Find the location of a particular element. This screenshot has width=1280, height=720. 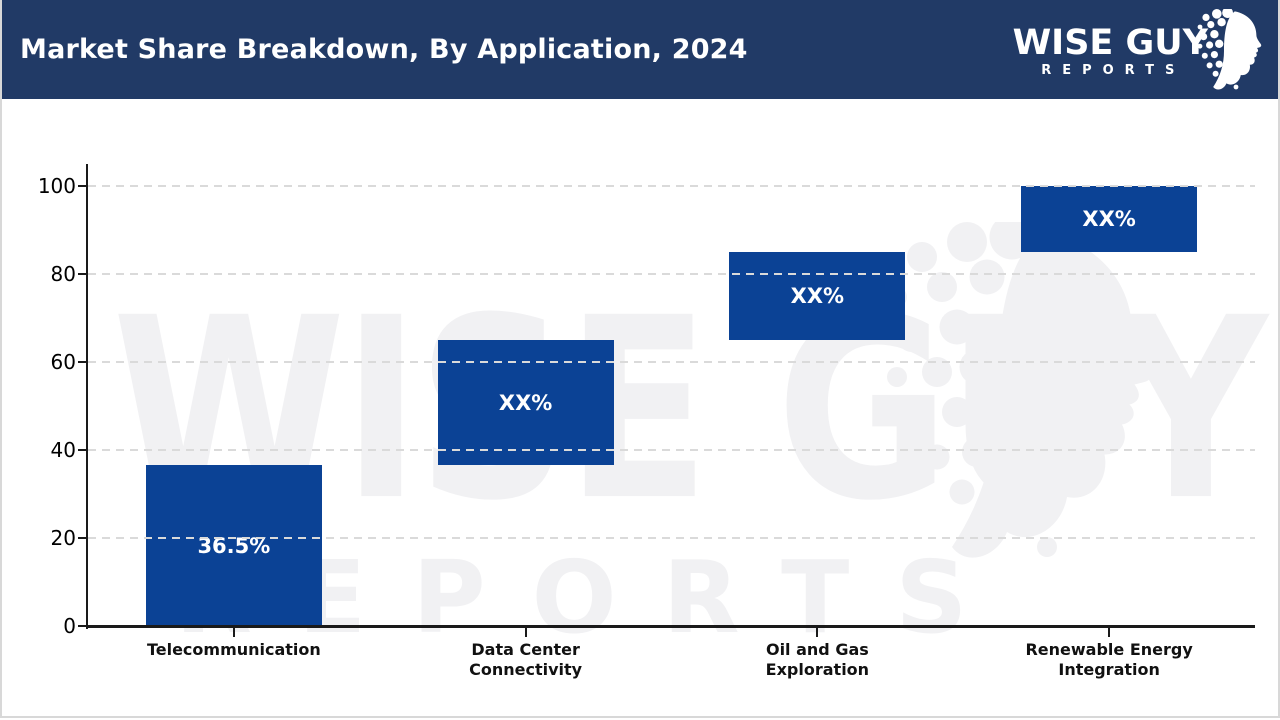

y-tick-label: 20 is located at coordinates (63, 538).